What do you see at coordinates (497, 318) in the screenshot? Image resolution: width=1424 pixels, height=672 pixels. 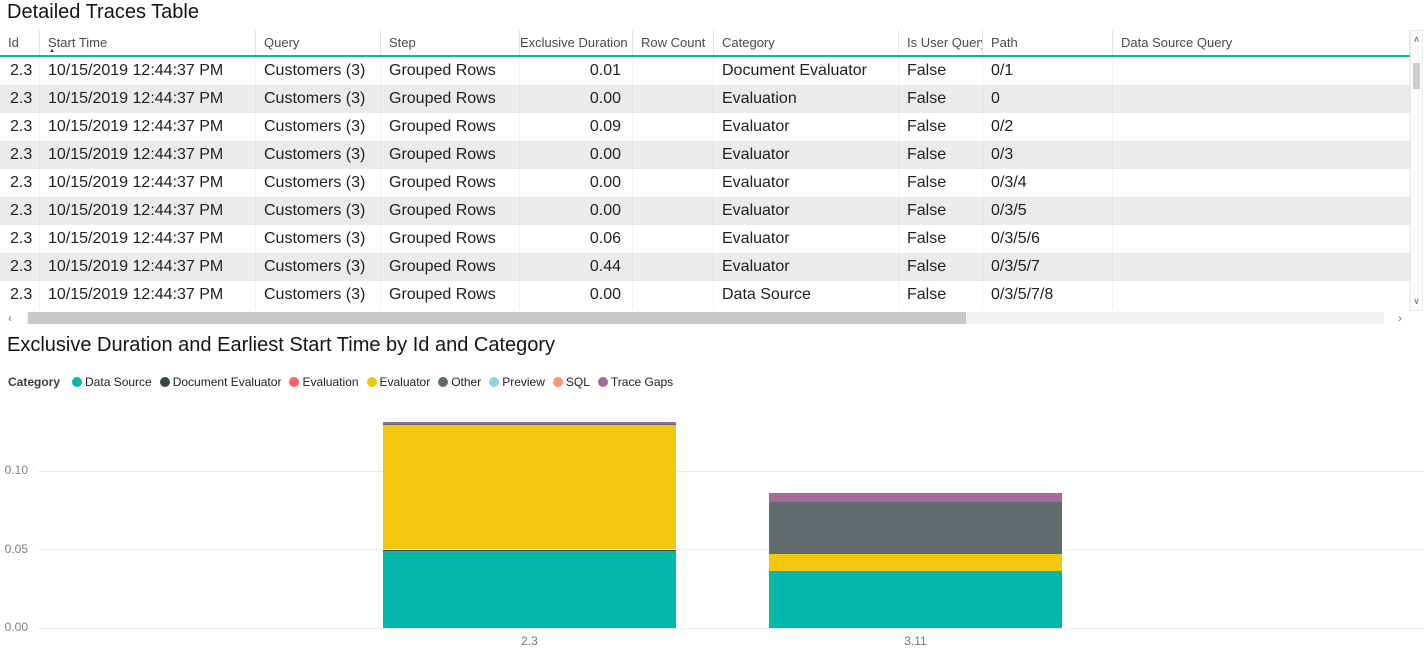 I see `horizontal-scrollbar-thumb` at bounding box center [497, 318].